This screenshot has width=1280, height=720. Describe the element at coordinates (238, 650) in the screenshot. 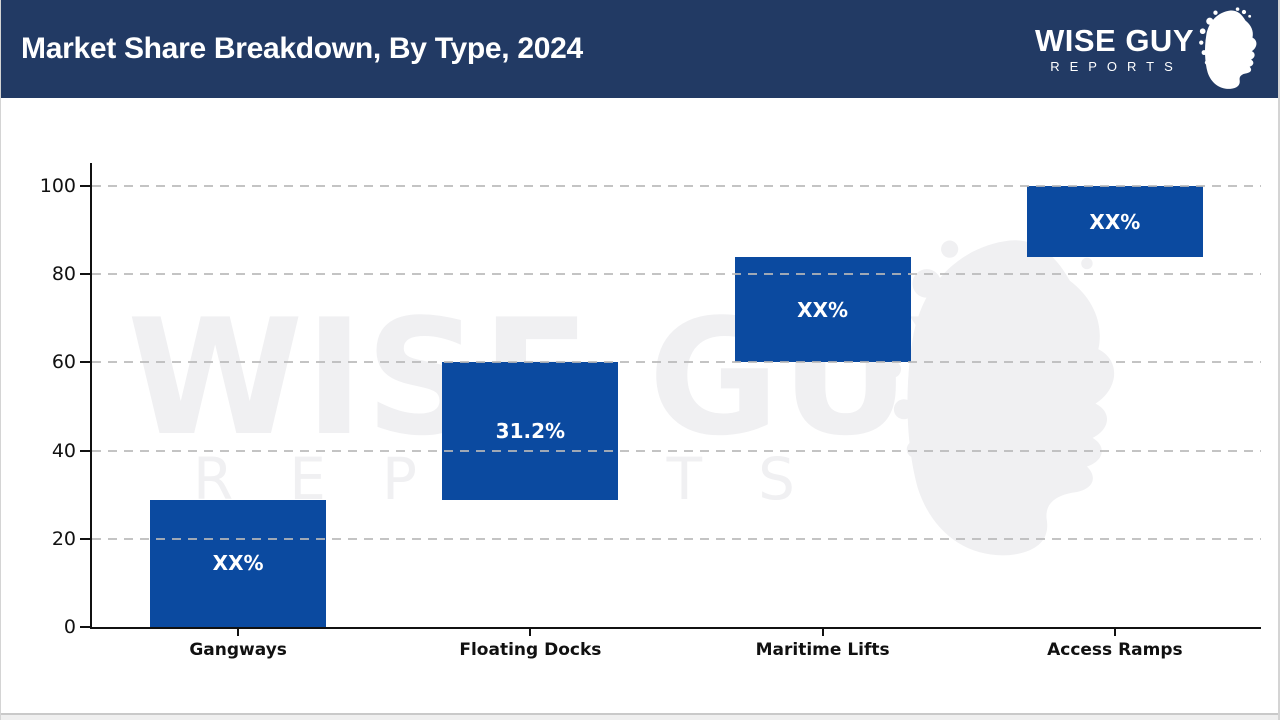

I see `x-axis-category-label: Gangways` at that location.